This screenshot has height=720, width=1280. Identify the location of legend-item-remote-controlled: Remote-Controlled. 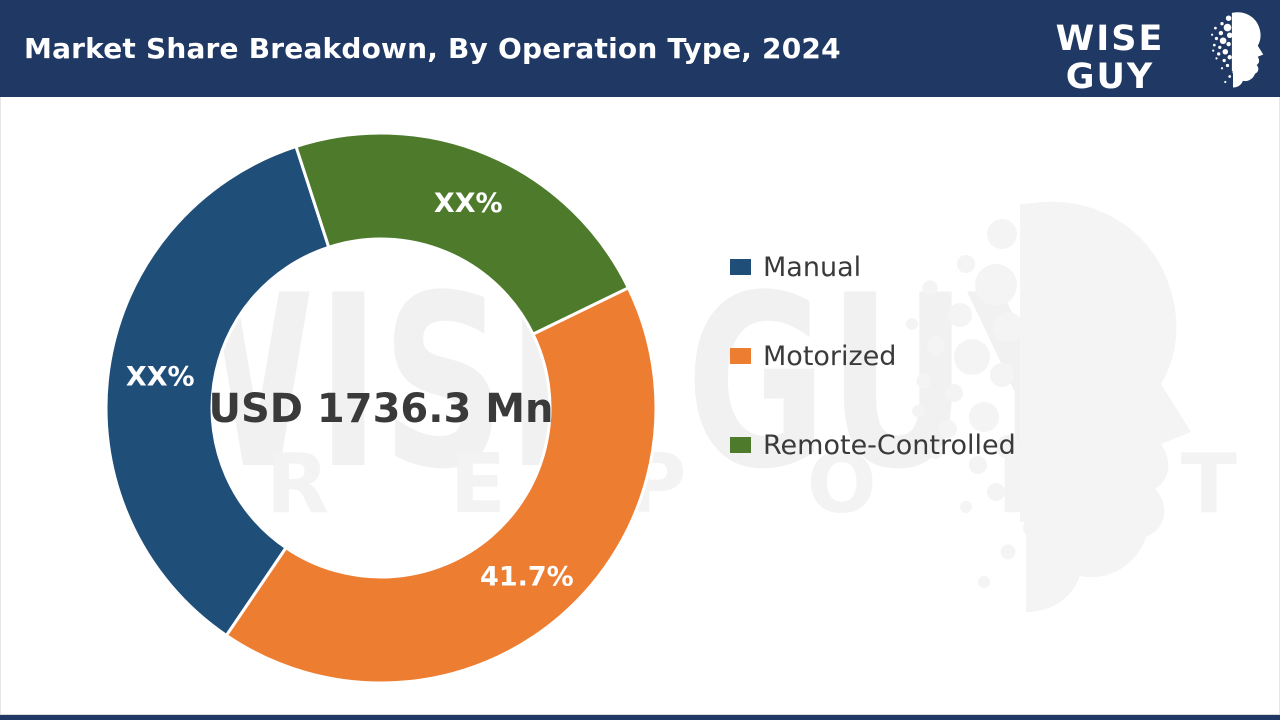
(873, 445).